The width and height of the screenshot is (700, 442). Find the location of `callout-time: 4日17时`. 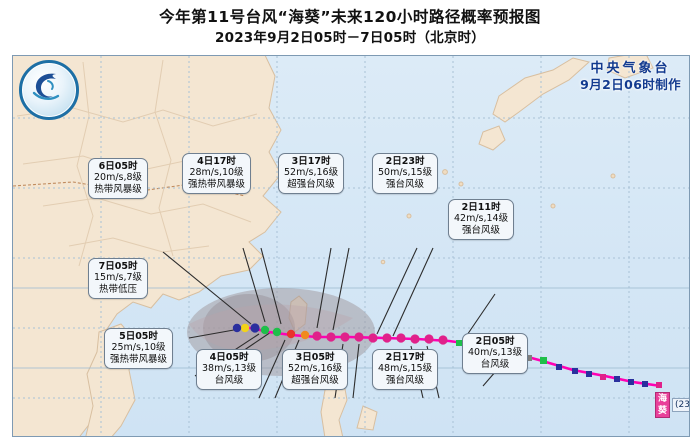

callout-time: 4日17时 is located at coordinates (216, 161).